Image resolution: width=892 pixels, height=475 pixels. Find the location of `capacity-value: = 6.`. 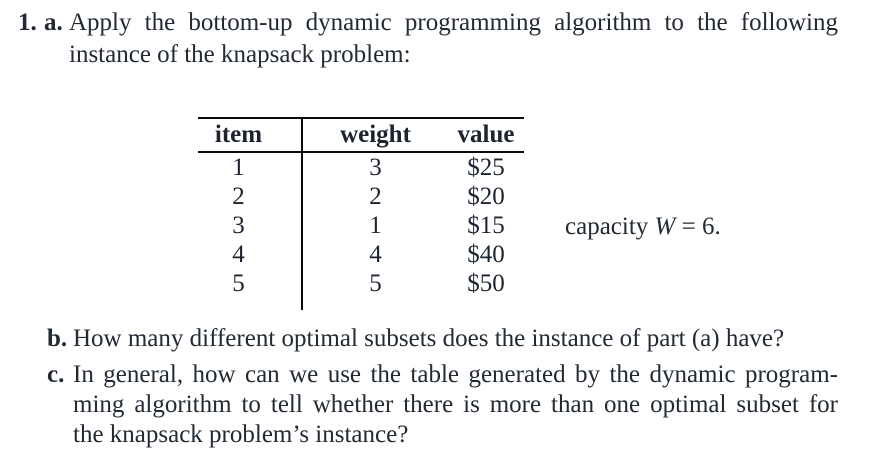

capacity-value: = 6. is located at coordinates (698, 226).